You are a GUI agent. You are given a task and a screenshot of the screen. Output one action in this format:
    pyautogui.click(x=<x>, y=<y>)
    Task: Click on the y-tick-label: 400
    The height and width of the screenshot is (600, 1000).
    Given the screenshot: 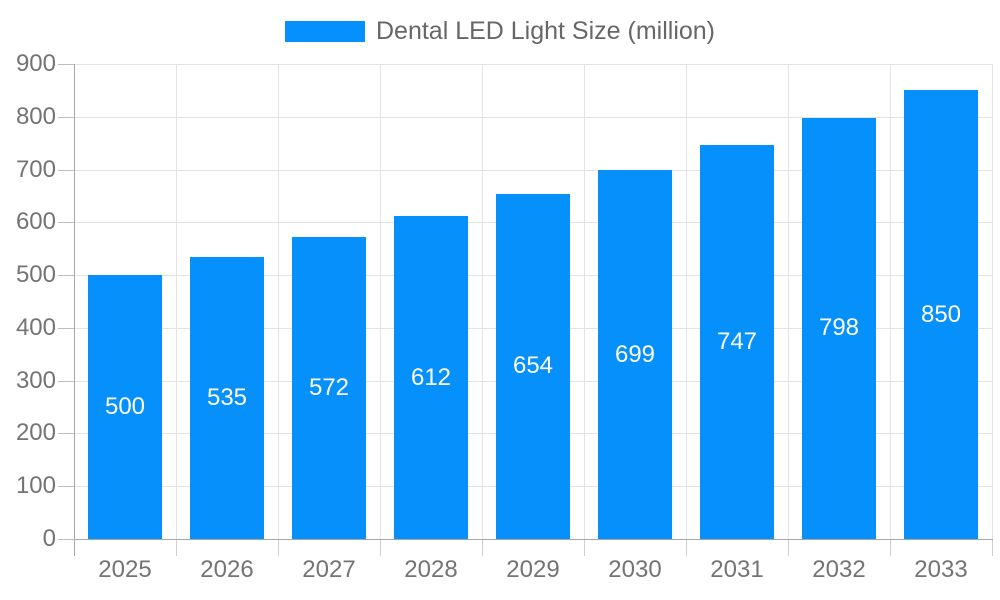 What is the action you would take?
    pyautogui.click(x=35, y=327)
    